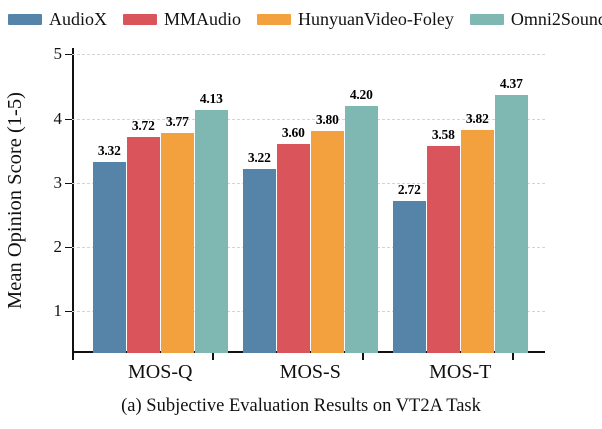 Image resolution: width=602 pixels, height=429 pixels. I want to click on bar-value-label: 4.20, so click(361, 94).